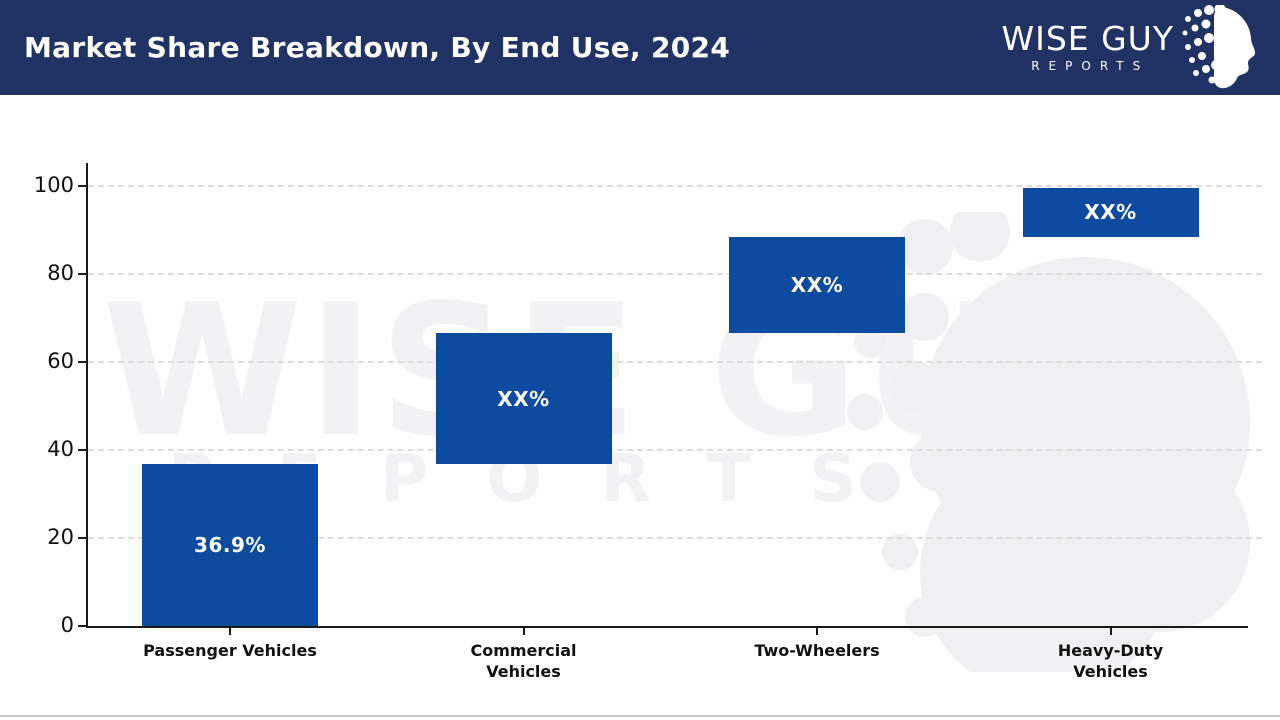 The image size is (1280, 720). What do you see at coordinates (60, 361) in the screenshot?
I see `y-tick-label: 60` at bounding box center [60, 361].